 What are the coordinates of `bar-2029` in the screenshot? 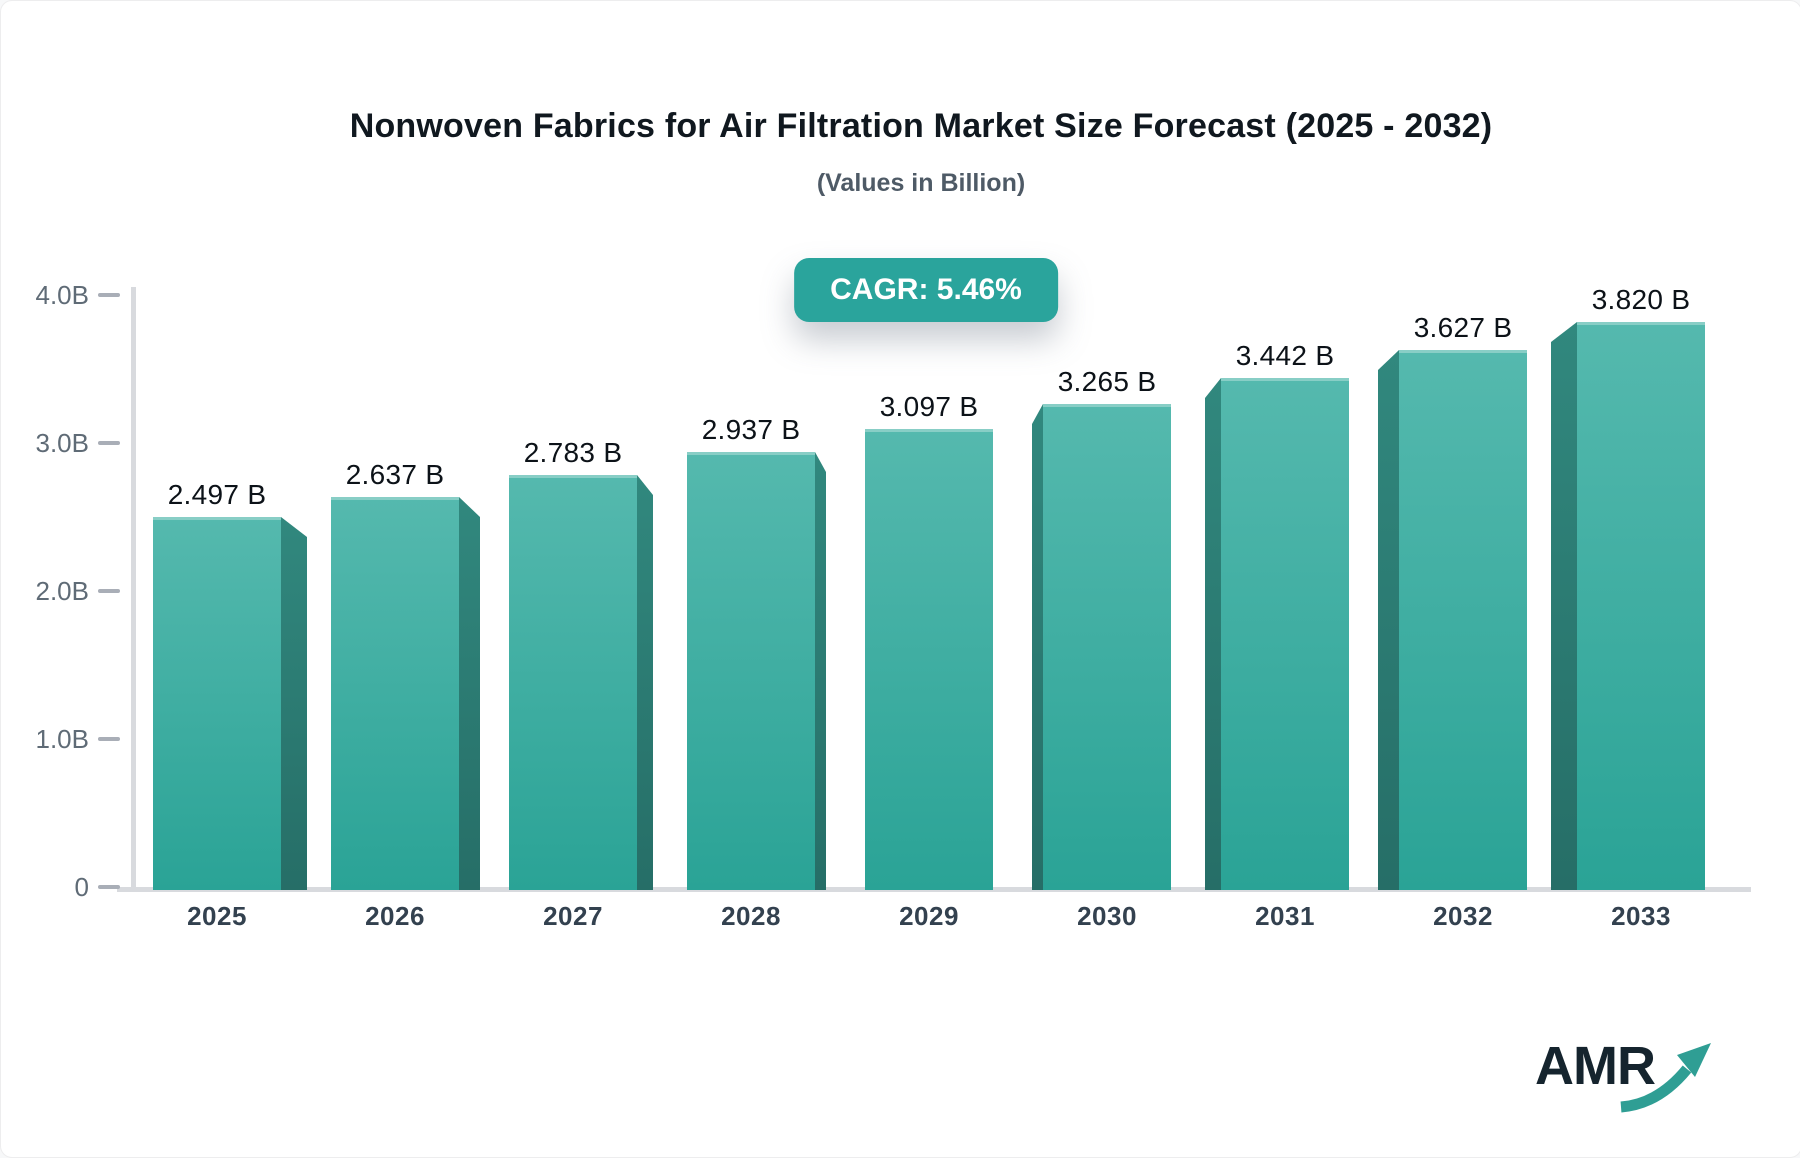 It's located at (929, 659).